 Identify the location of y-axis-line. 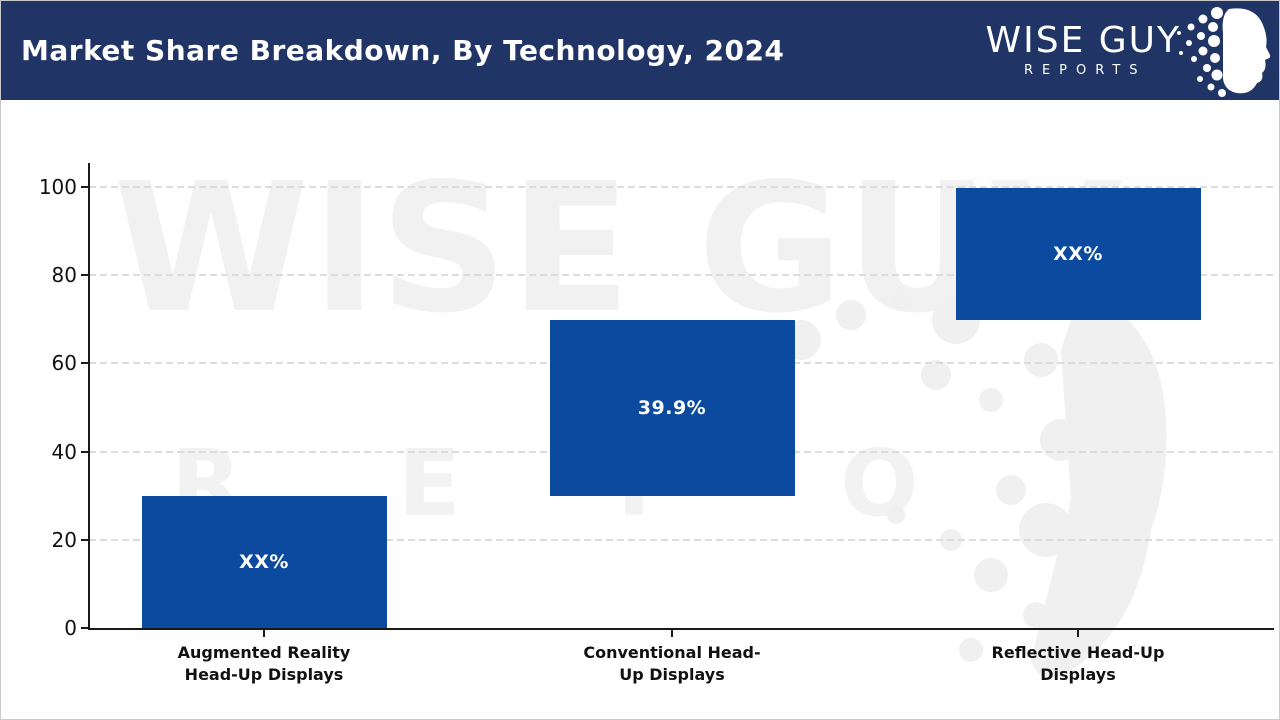
(89, 396).